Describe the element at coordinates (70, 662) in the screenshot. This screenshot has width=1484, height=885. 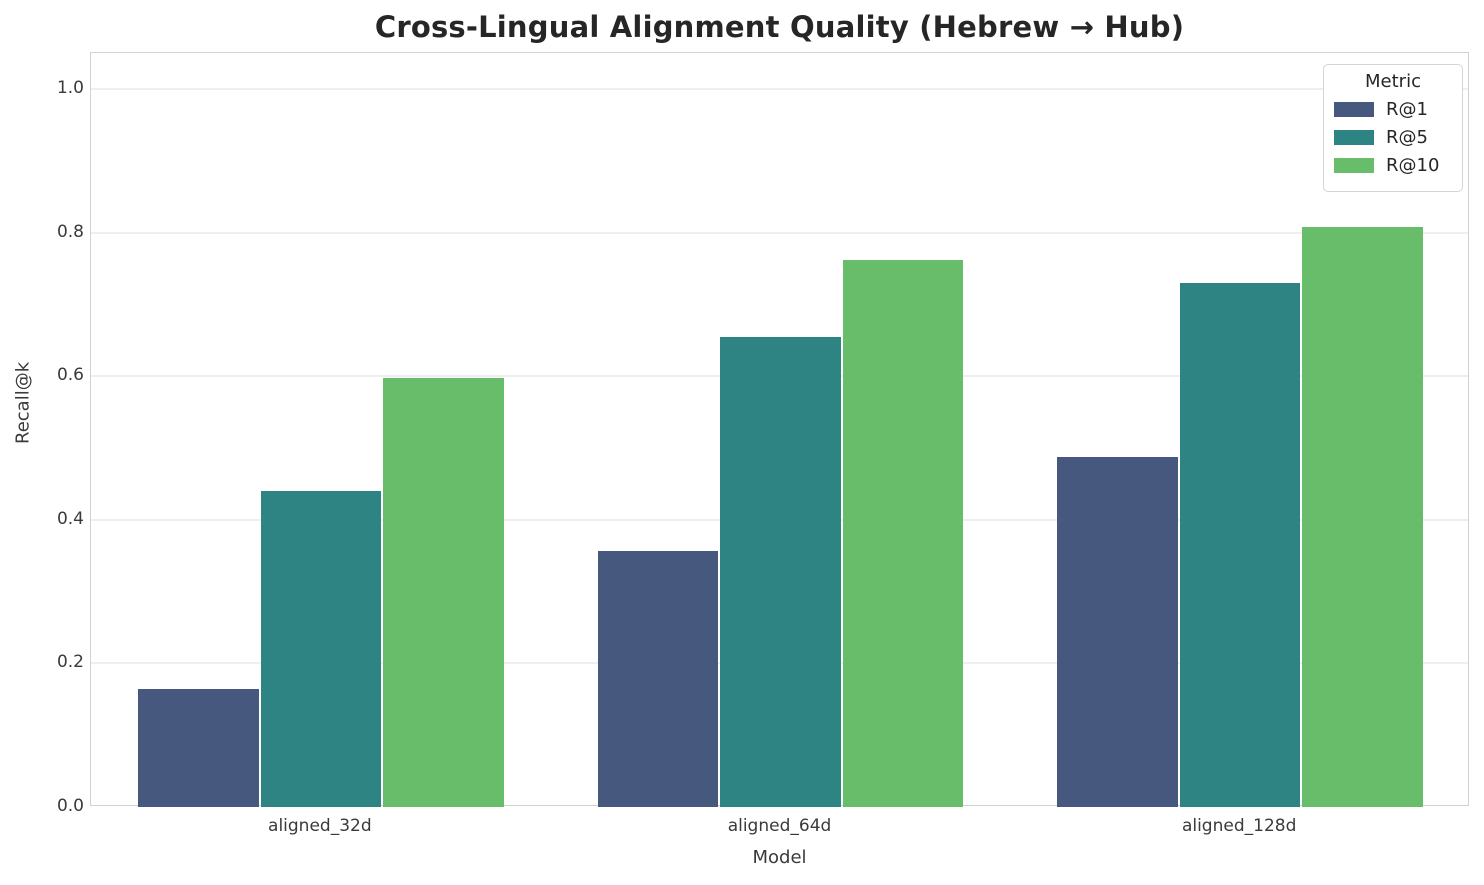
I see `y-tick-0.2: 0.2` at that location.